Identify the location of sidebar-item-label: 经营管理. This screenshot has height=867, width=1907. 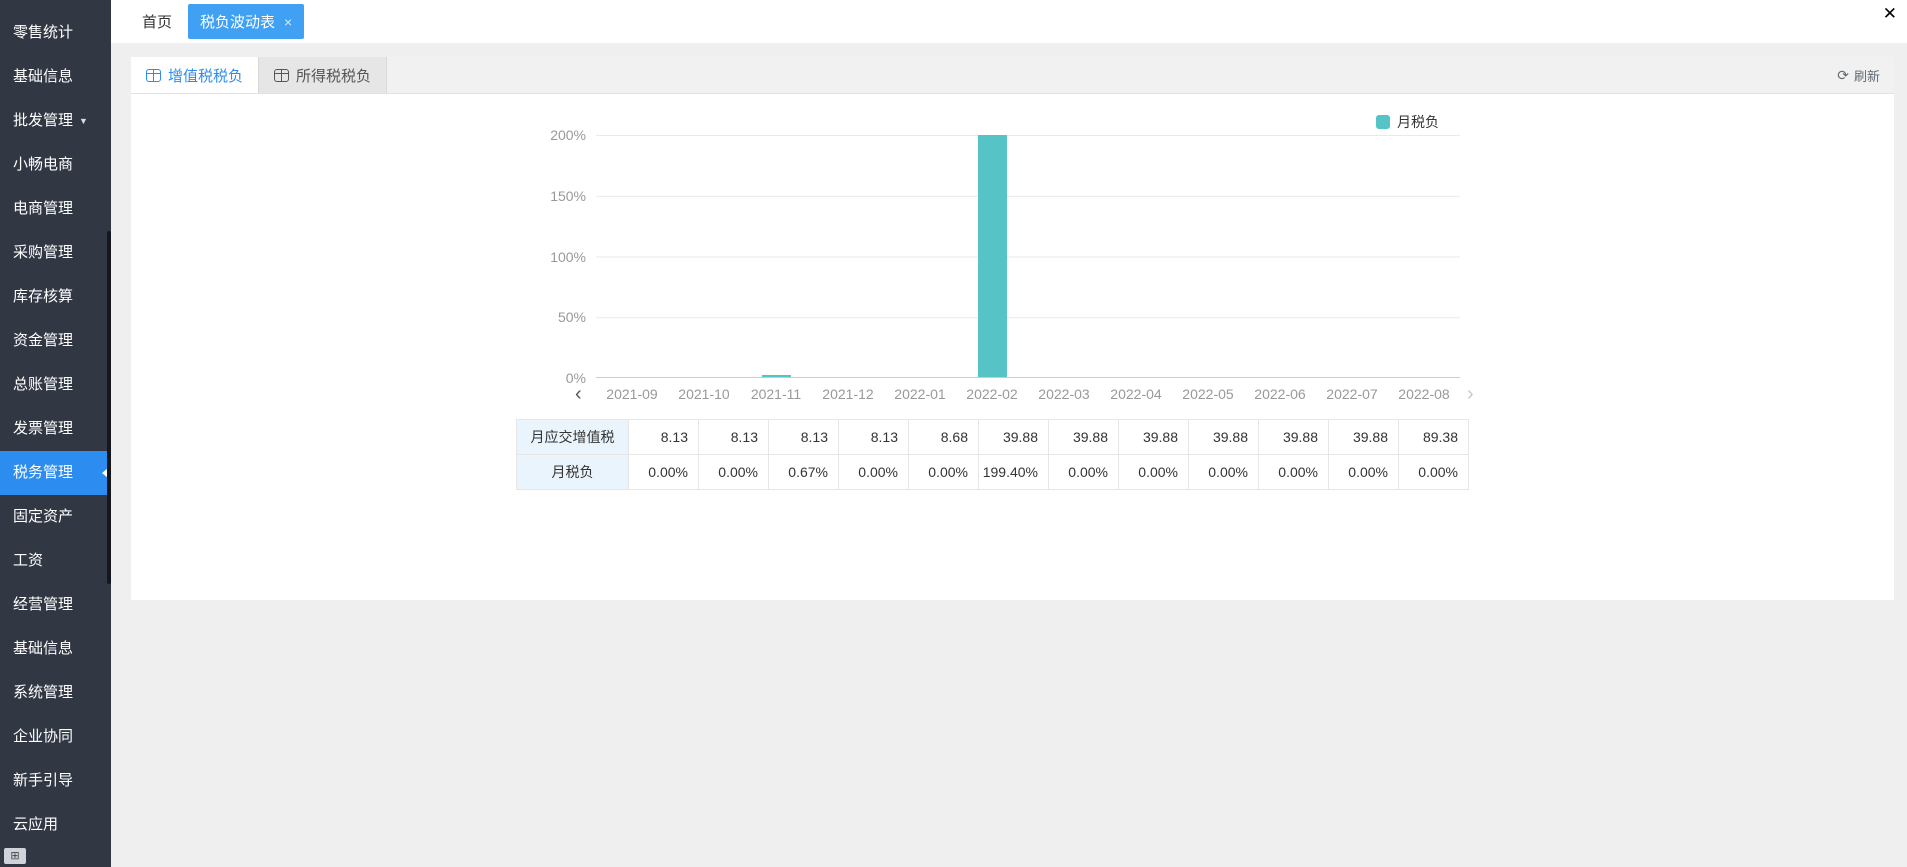
(43, 604).